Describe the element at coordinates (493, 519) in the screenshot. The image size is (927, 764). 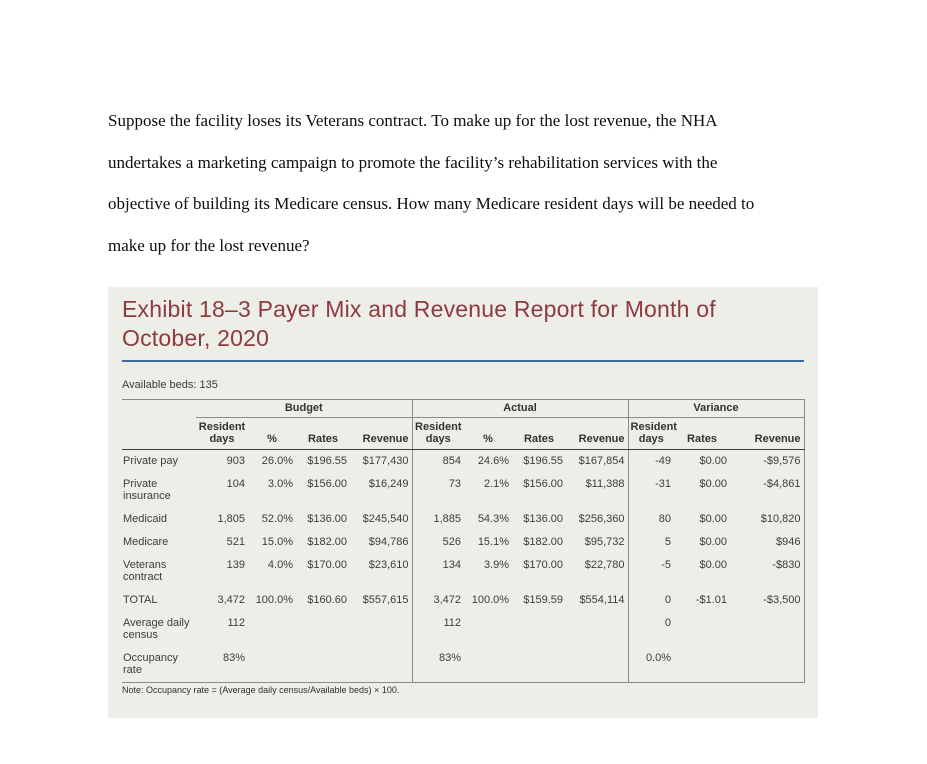
I see `table-cell: 54.3%` at that location.